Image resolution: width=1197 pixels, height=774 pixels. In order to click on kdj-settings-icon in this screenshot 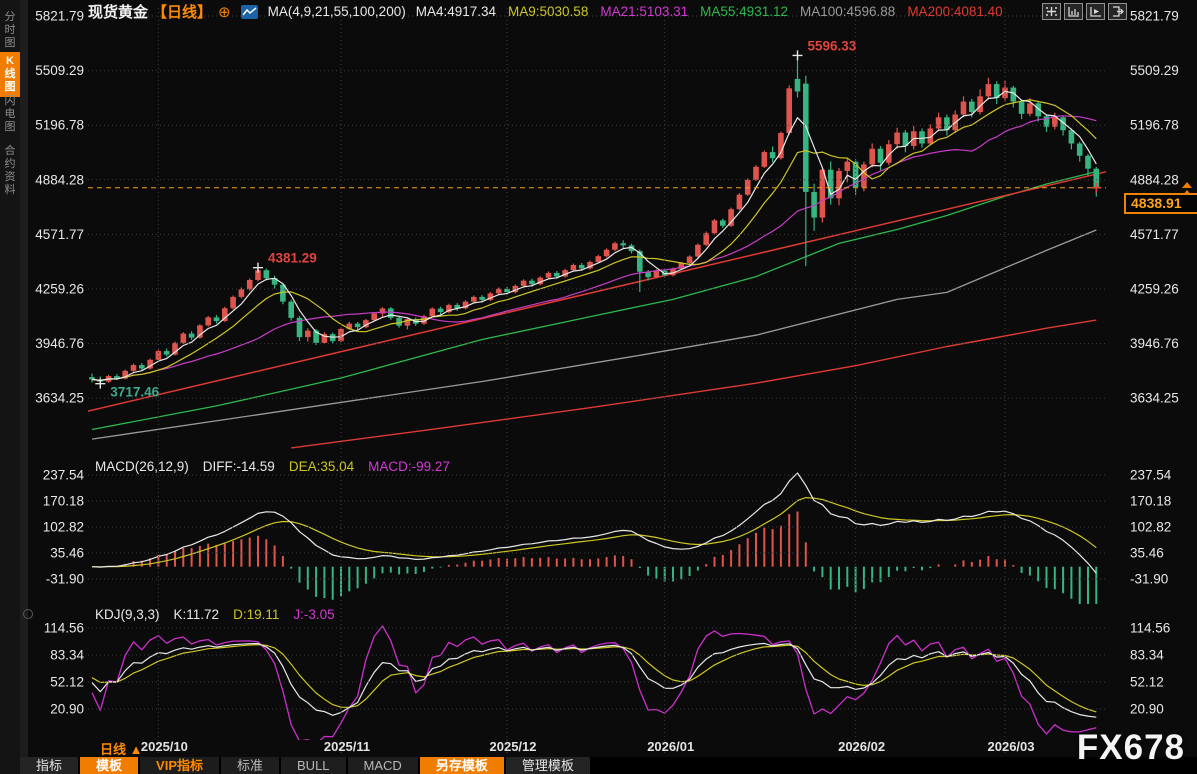, I will do `click(28, 614)`.